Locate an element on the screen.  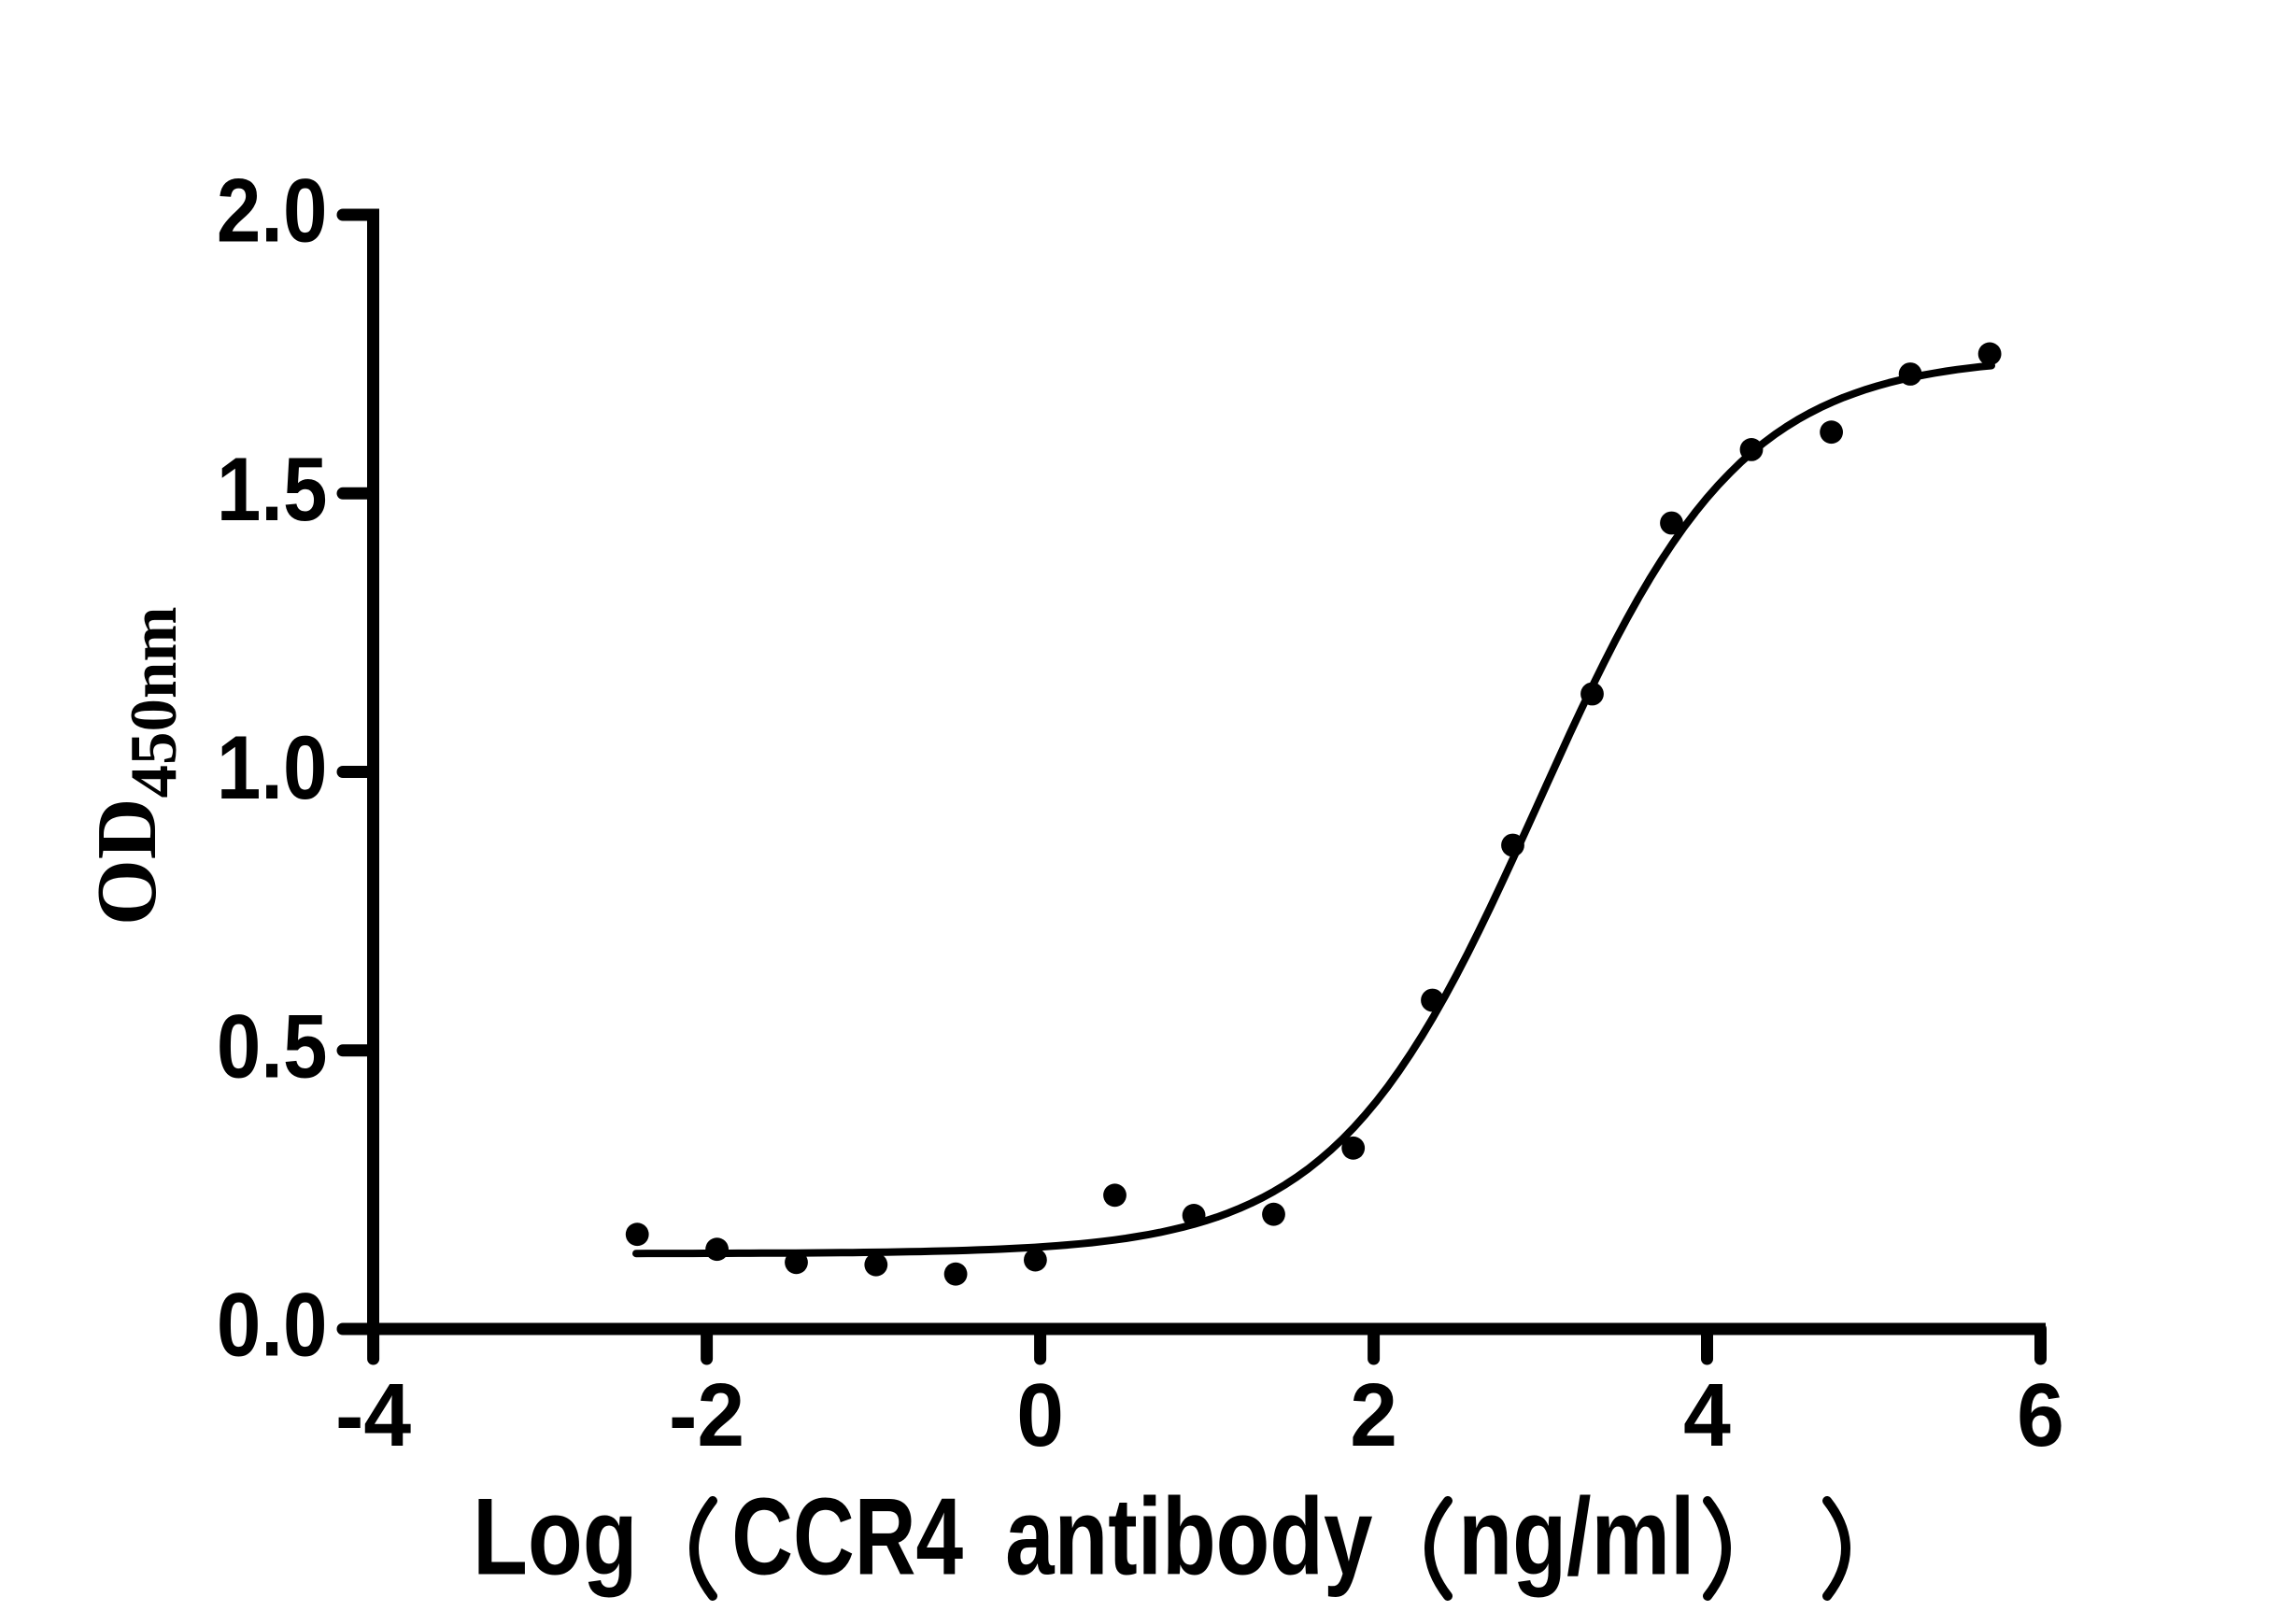
svg-text: Log is located at coordinates (556, 1536).